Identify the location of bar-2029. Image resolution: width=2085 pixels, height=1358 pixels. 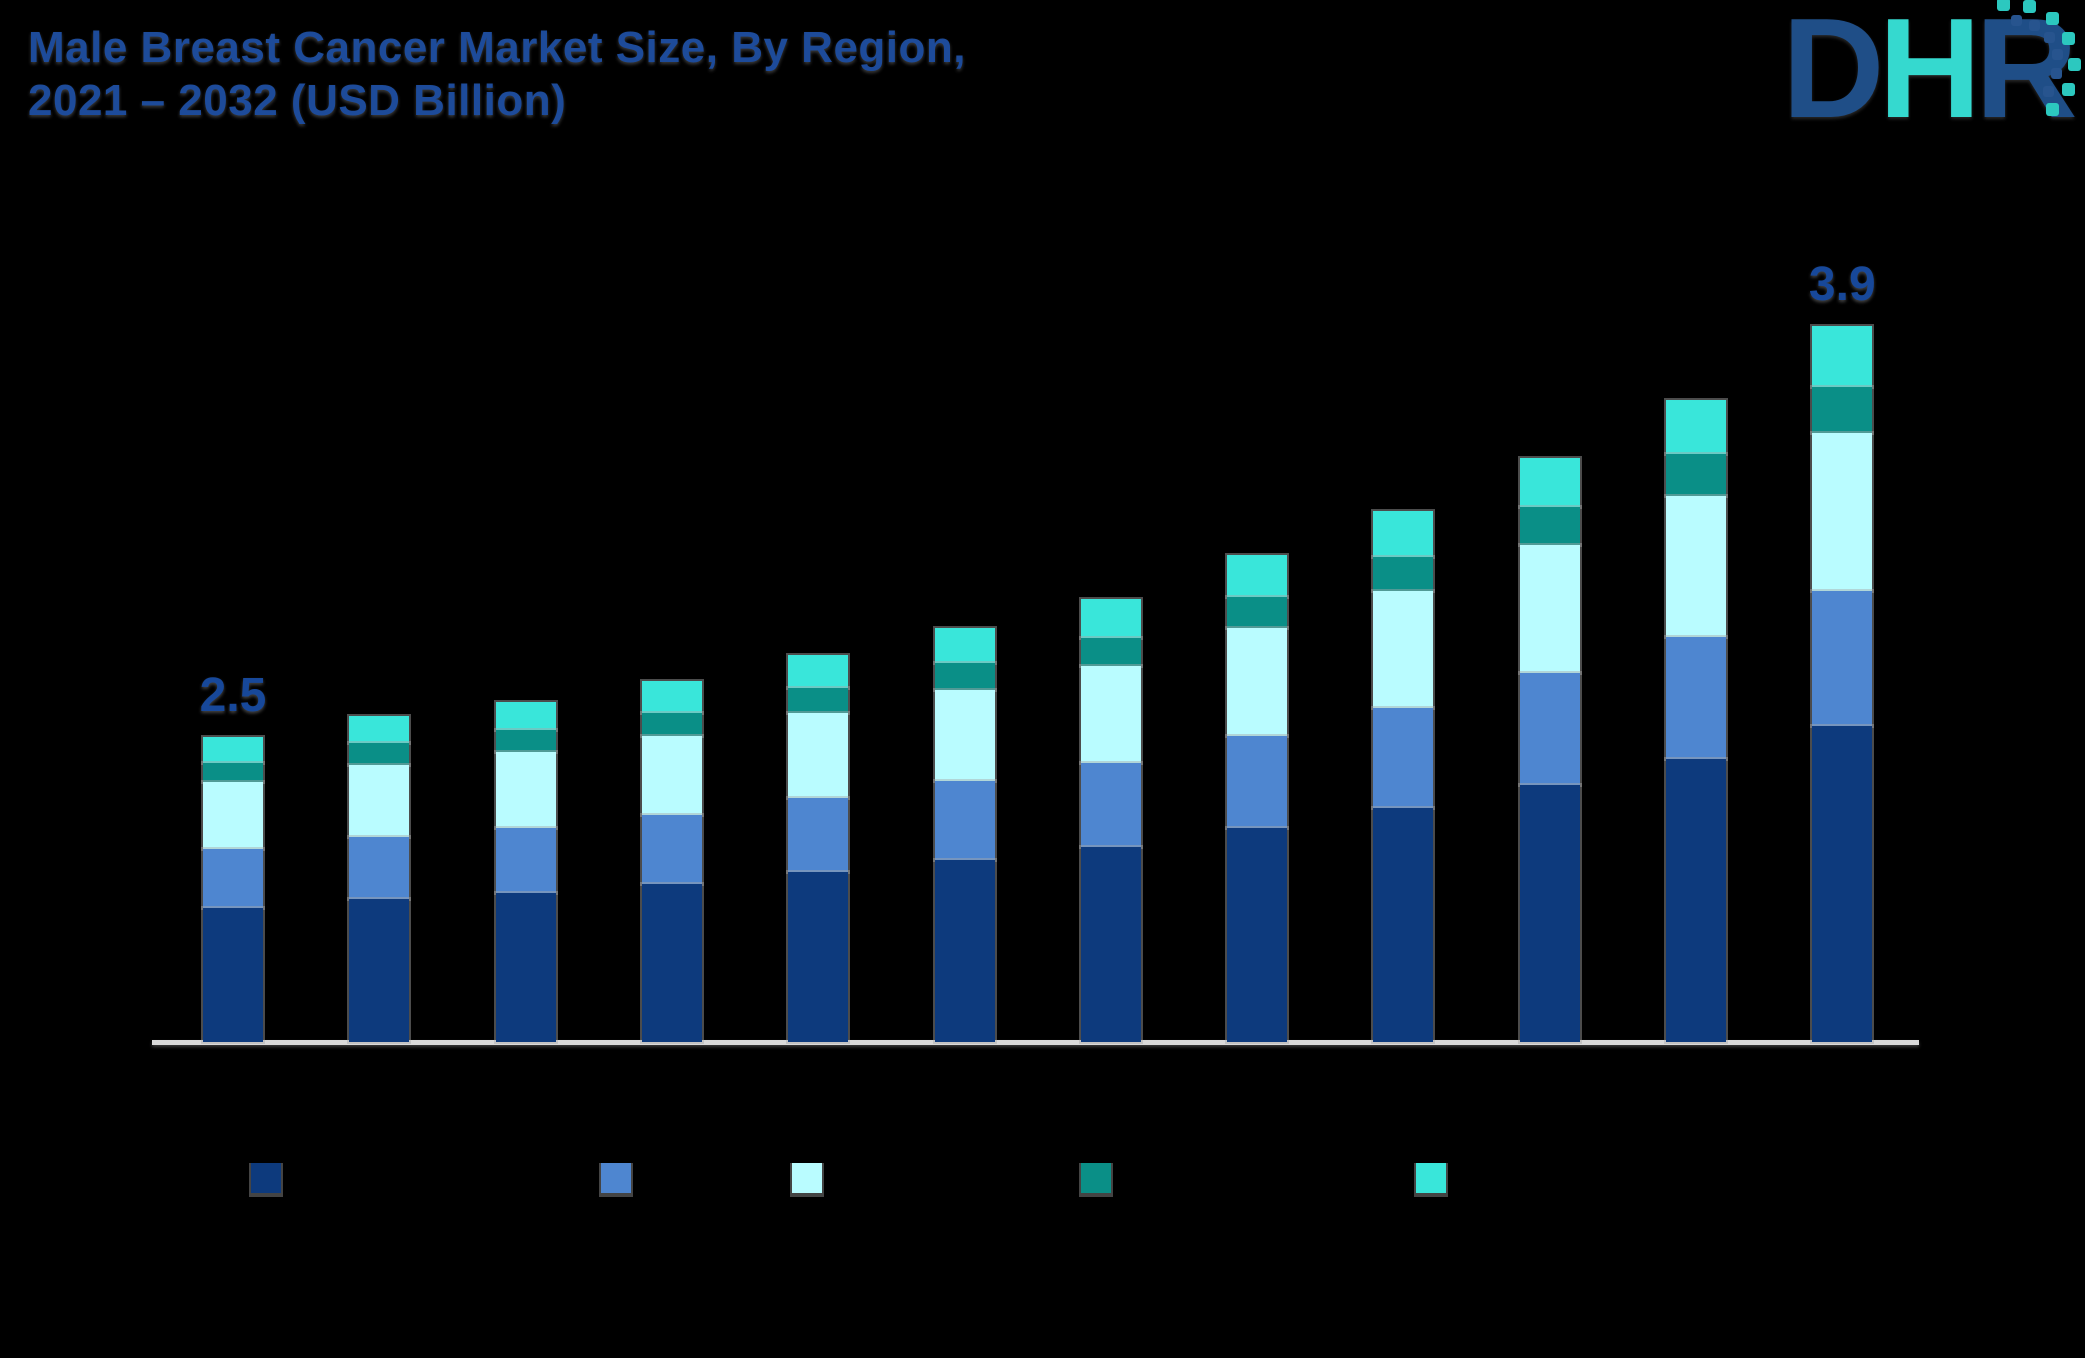
(1403, 776).